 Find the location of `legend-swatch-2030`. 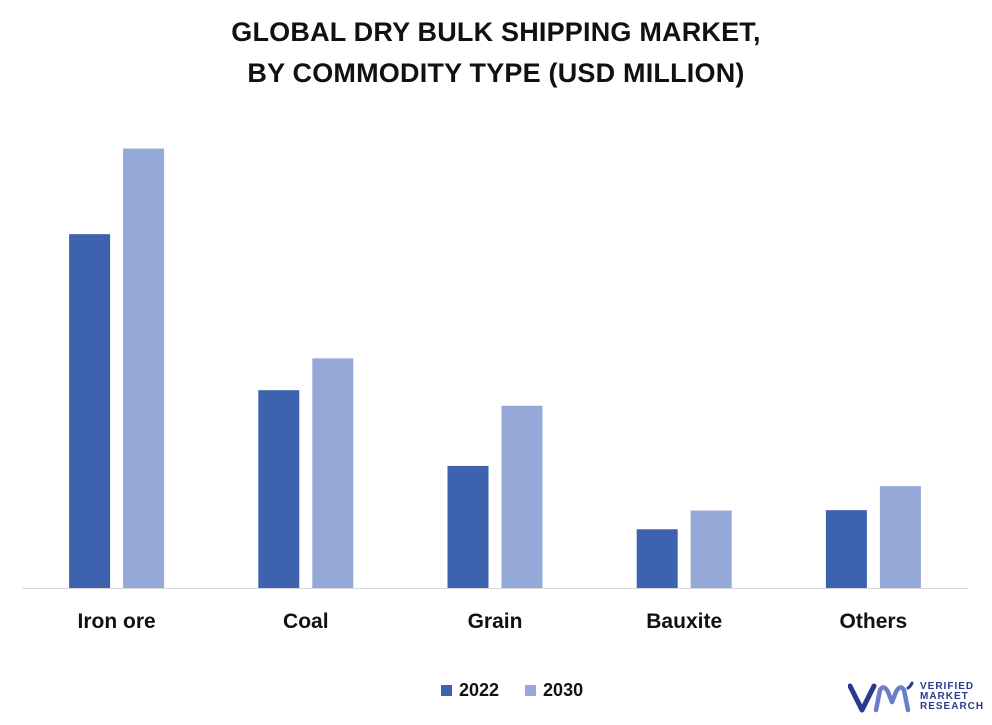

legend-swatch-2030 is located at coordinates (531, 690).